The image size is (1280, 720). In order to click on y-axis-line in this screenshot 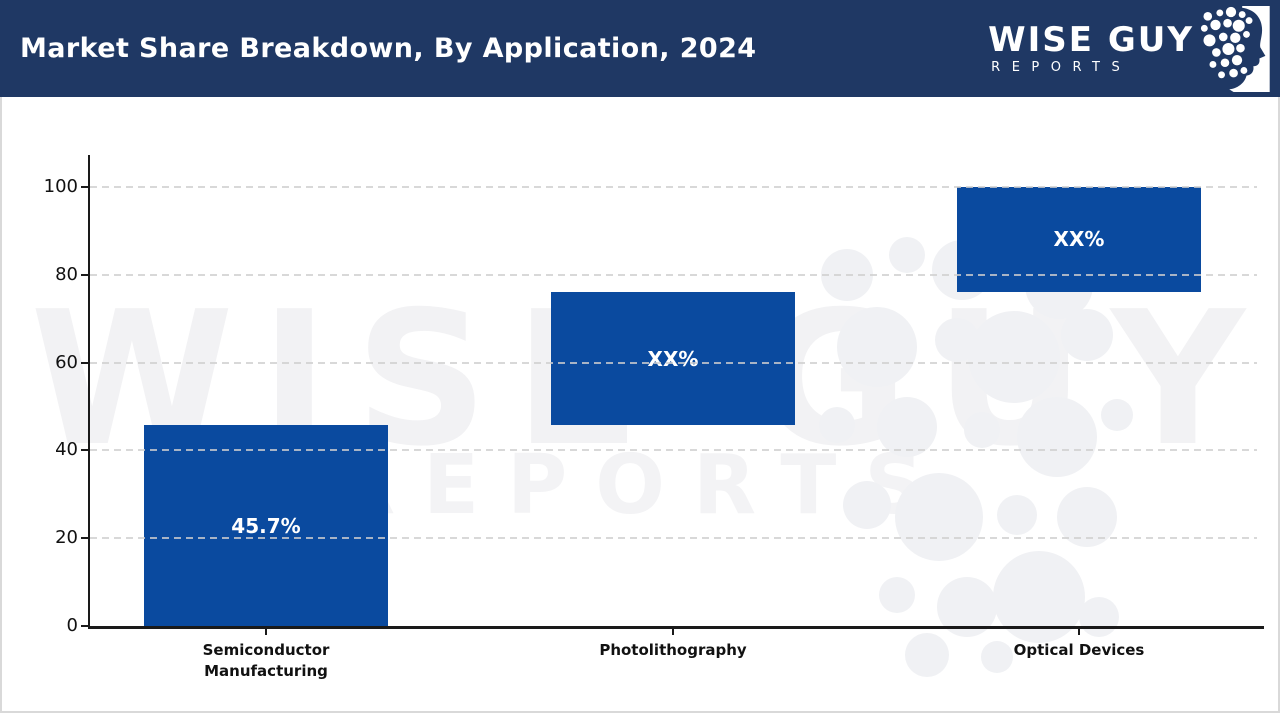, I will do `click(89, 391)`.